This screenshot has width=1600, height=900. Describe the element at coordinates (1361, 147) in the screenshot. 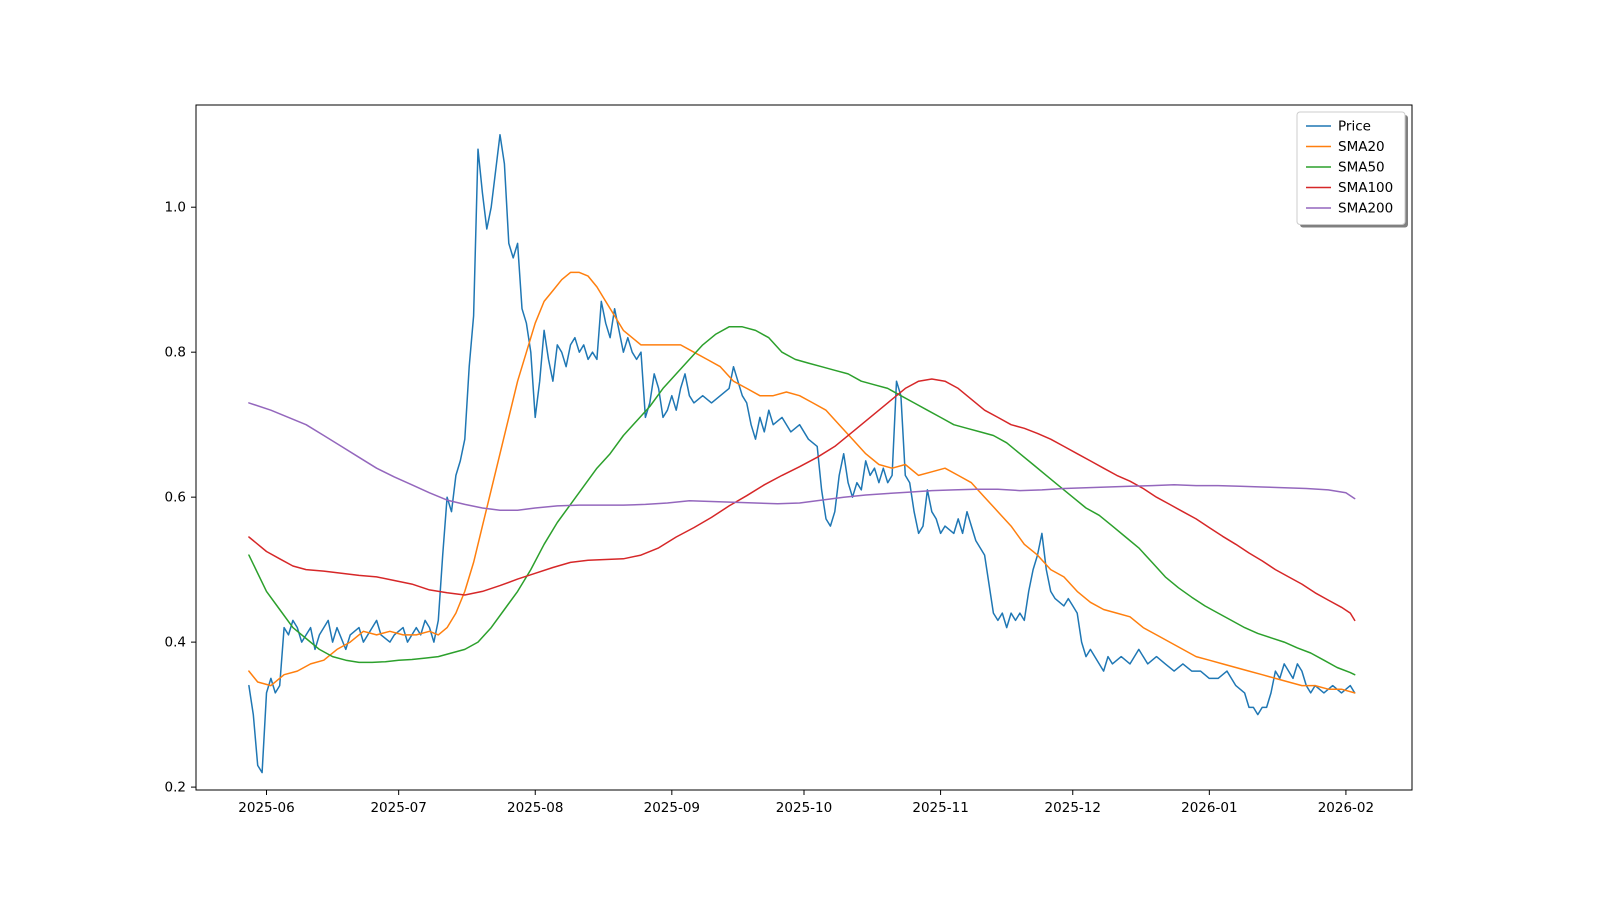

I see `legend-label: SMA20` at that location.